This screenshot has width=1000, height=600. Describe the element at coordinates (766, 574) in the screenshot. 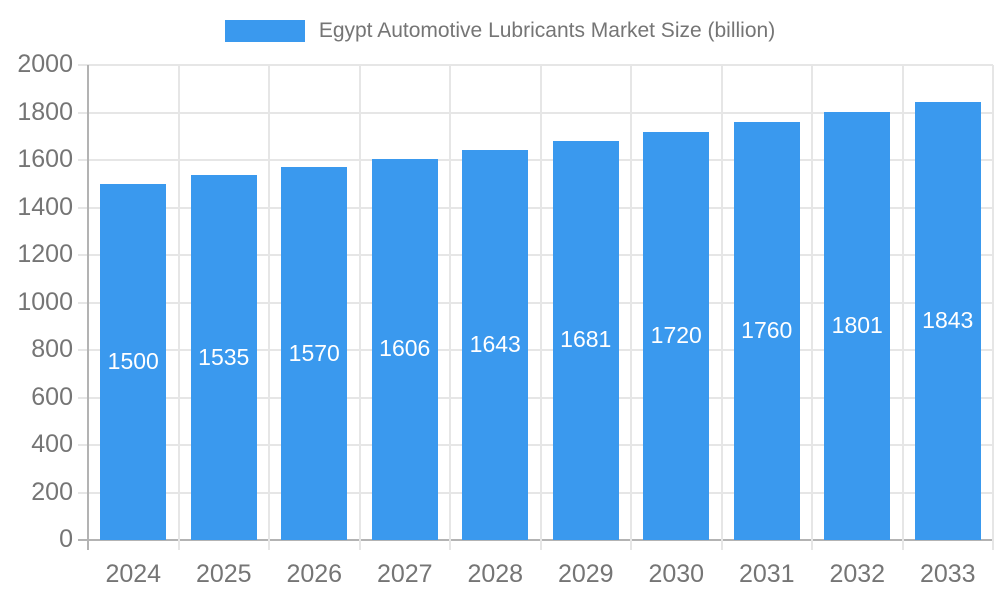

I see `x-tick-label: 2031` at that location.